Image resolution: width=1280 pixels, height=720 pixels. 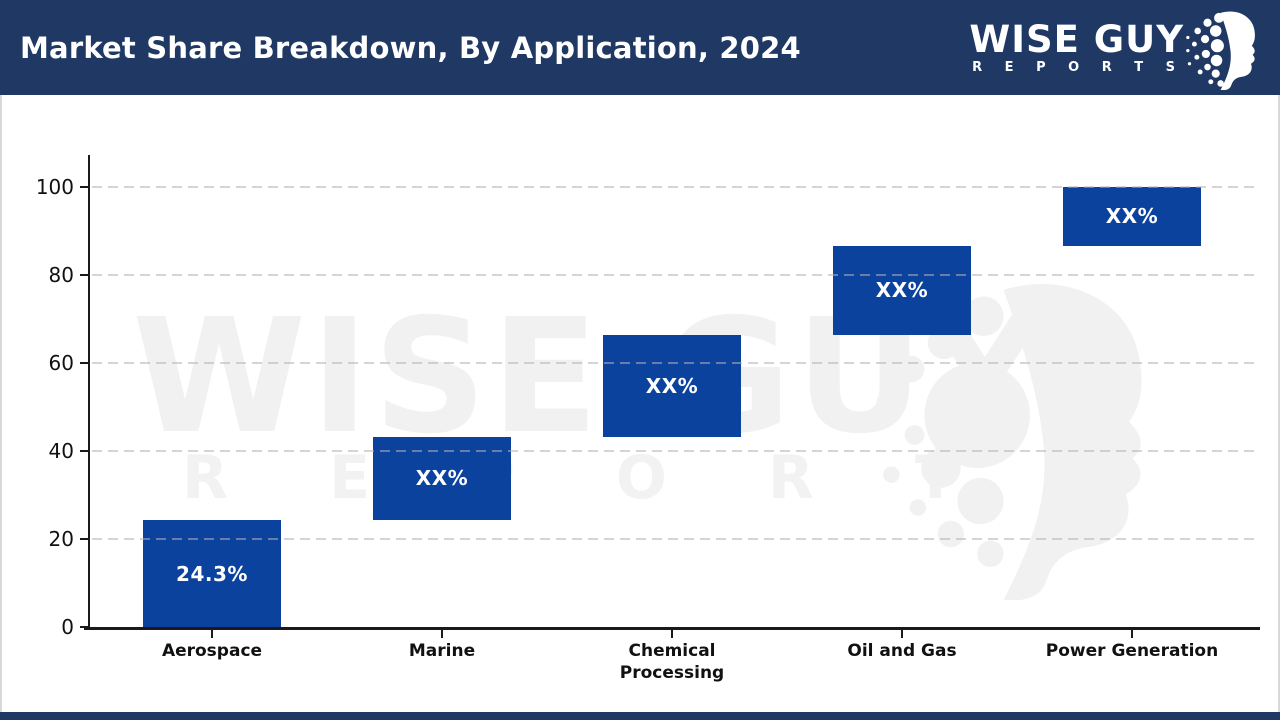 What do you see at coordinates (89, 392) in the screenshot?
I see `y-axis` at bounding box center [89, 392].